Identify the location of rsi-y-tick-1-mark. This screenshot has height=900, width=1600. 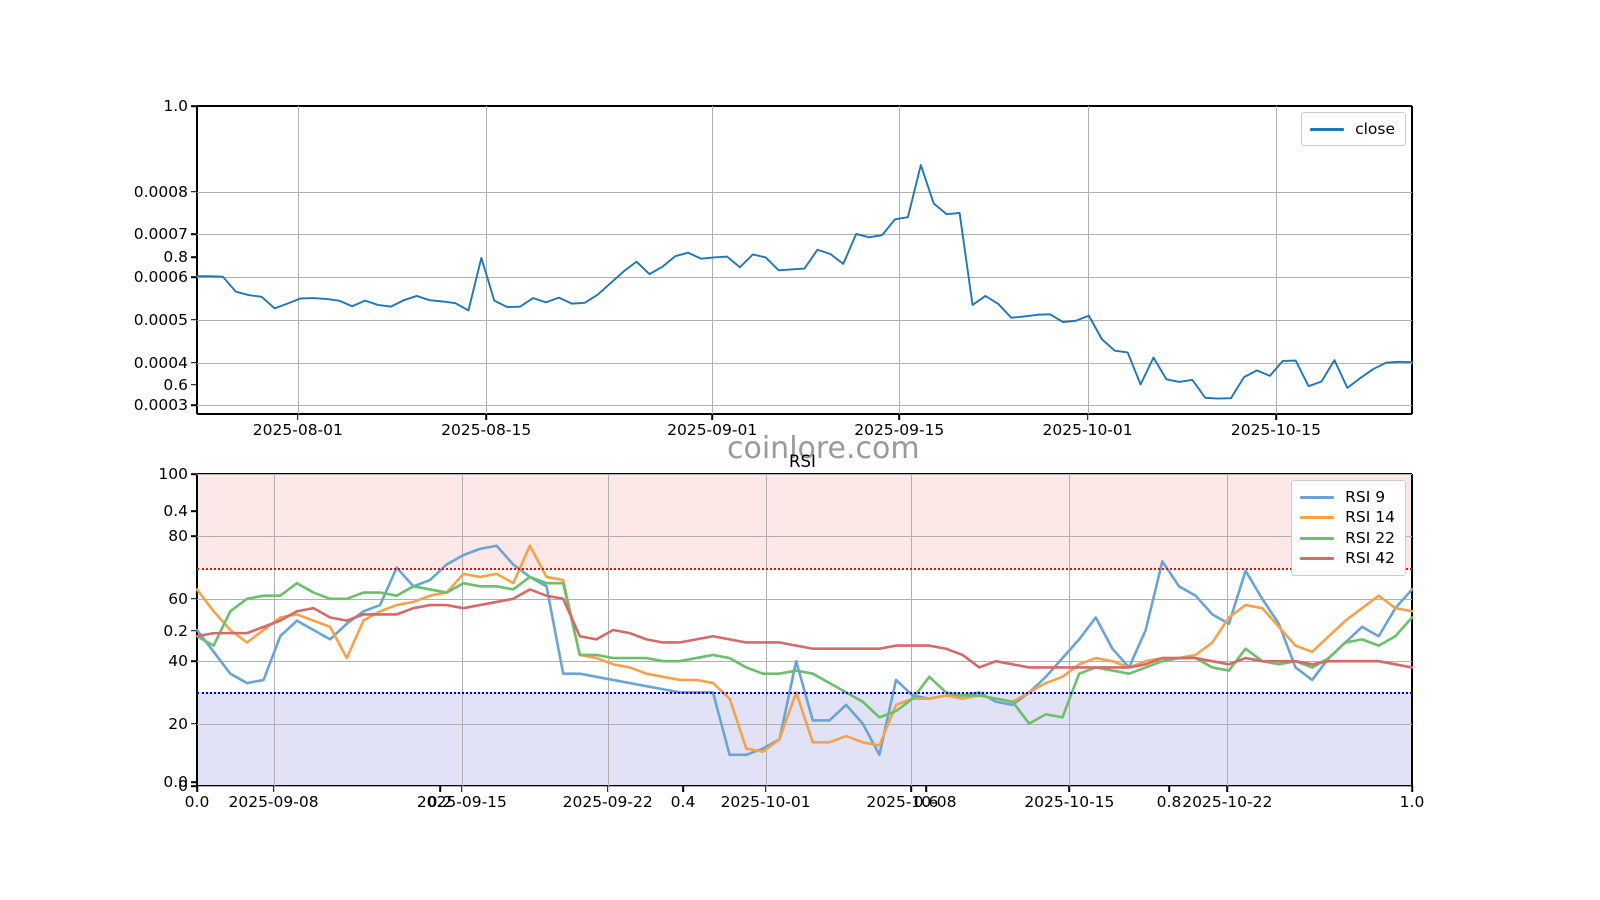
(194, 536).